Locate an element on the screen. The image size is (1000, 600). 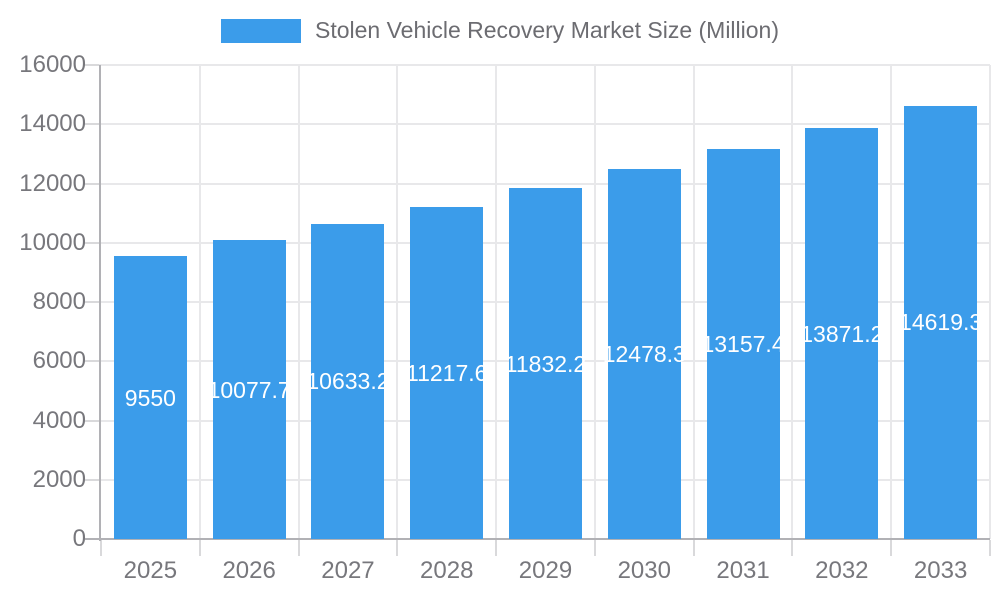
y-axis-label: 2000 is located at coordinates (59, 479).